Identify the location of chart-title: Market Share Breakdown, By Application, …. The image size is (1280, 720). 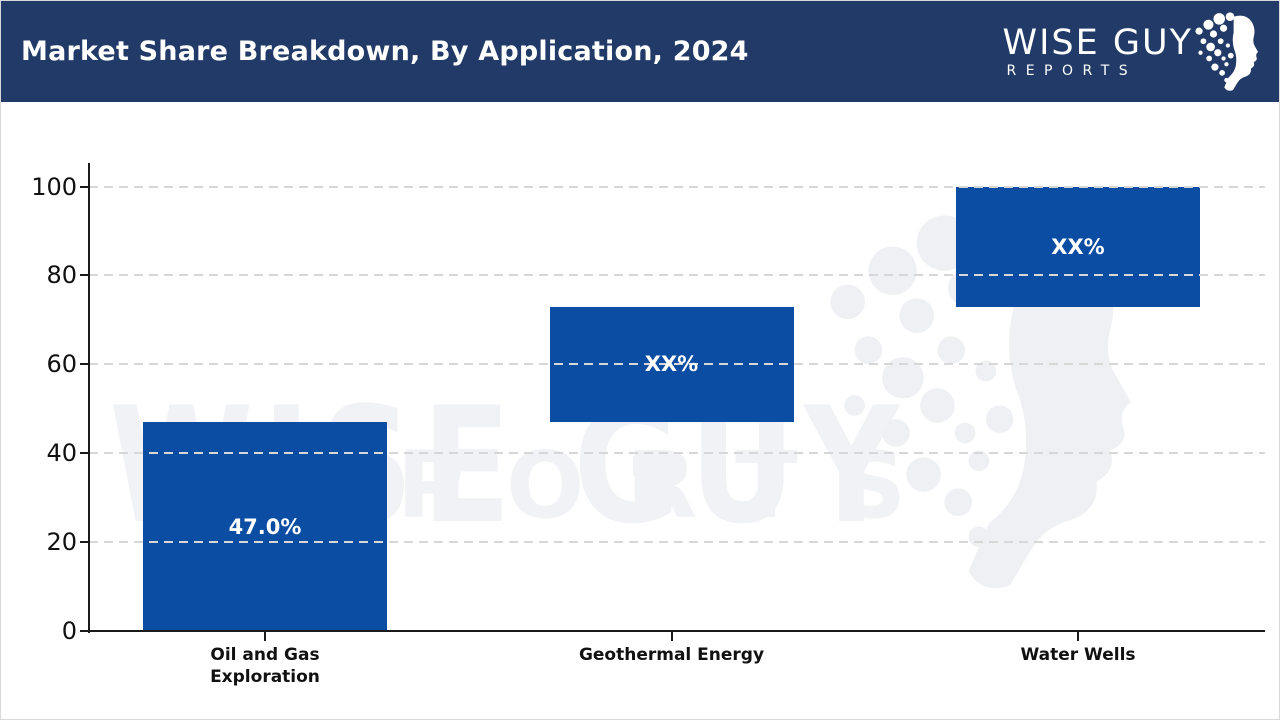
(385, 51).